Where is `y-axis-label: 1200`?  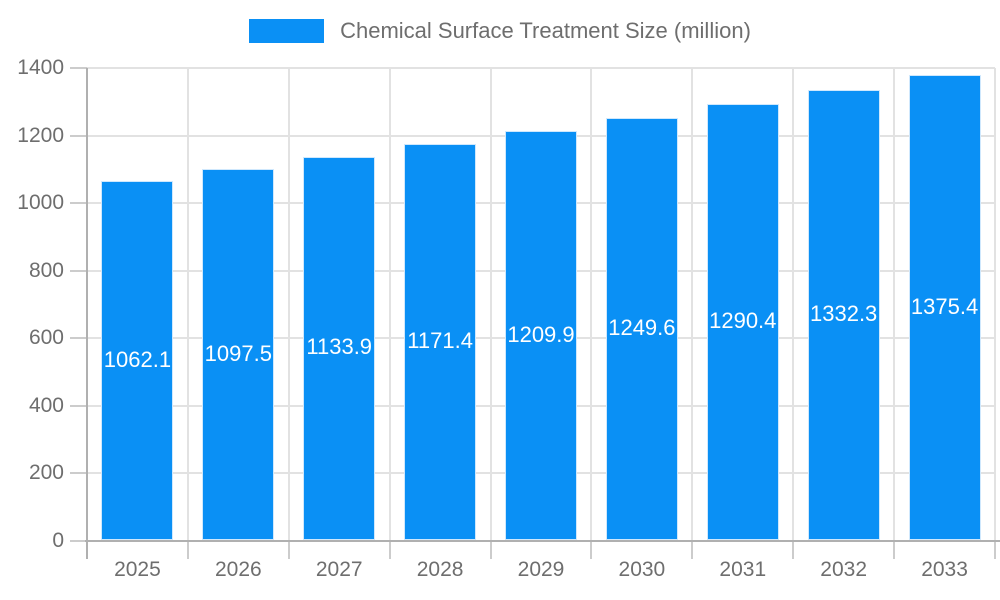 y-axis-label: 1200 is located at coordinates (40, 135).